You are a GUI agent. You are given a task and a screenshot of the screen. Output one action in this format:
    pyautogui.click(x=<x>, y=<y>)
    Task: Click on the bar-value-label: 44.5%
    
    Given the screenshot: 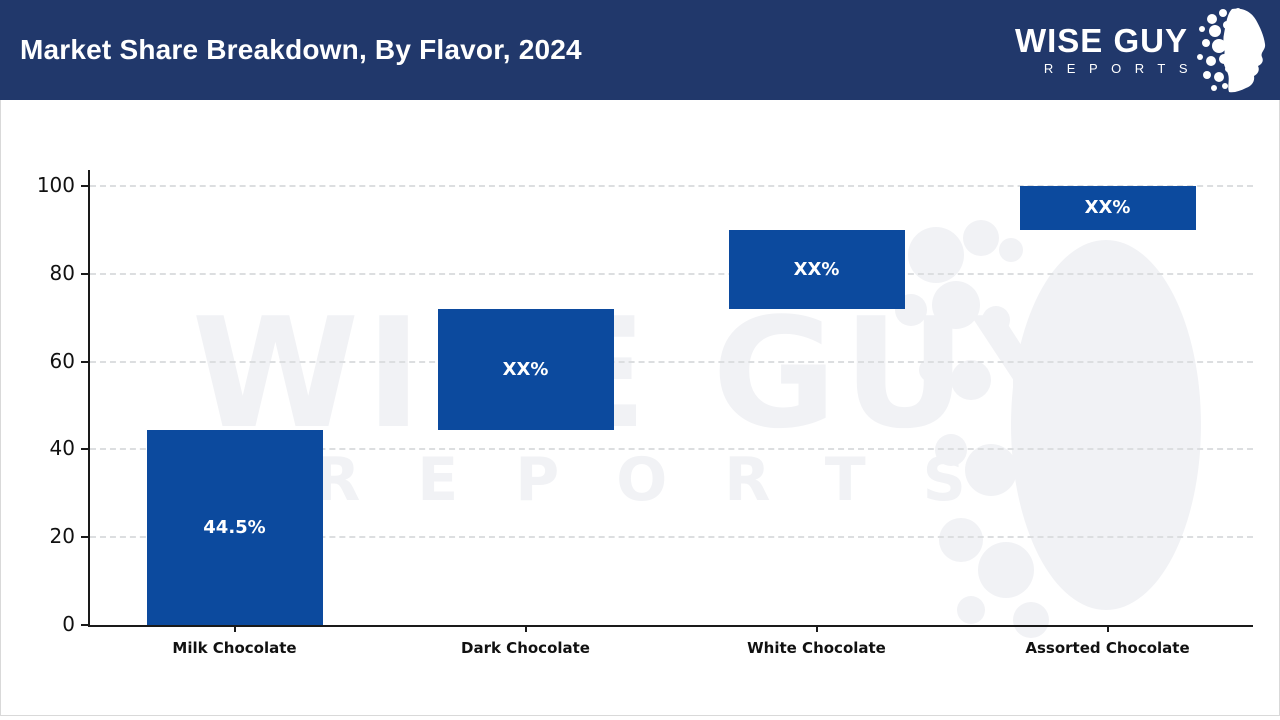 What is the action you would take?
    pyautogui.click(x=234, y=527)
    